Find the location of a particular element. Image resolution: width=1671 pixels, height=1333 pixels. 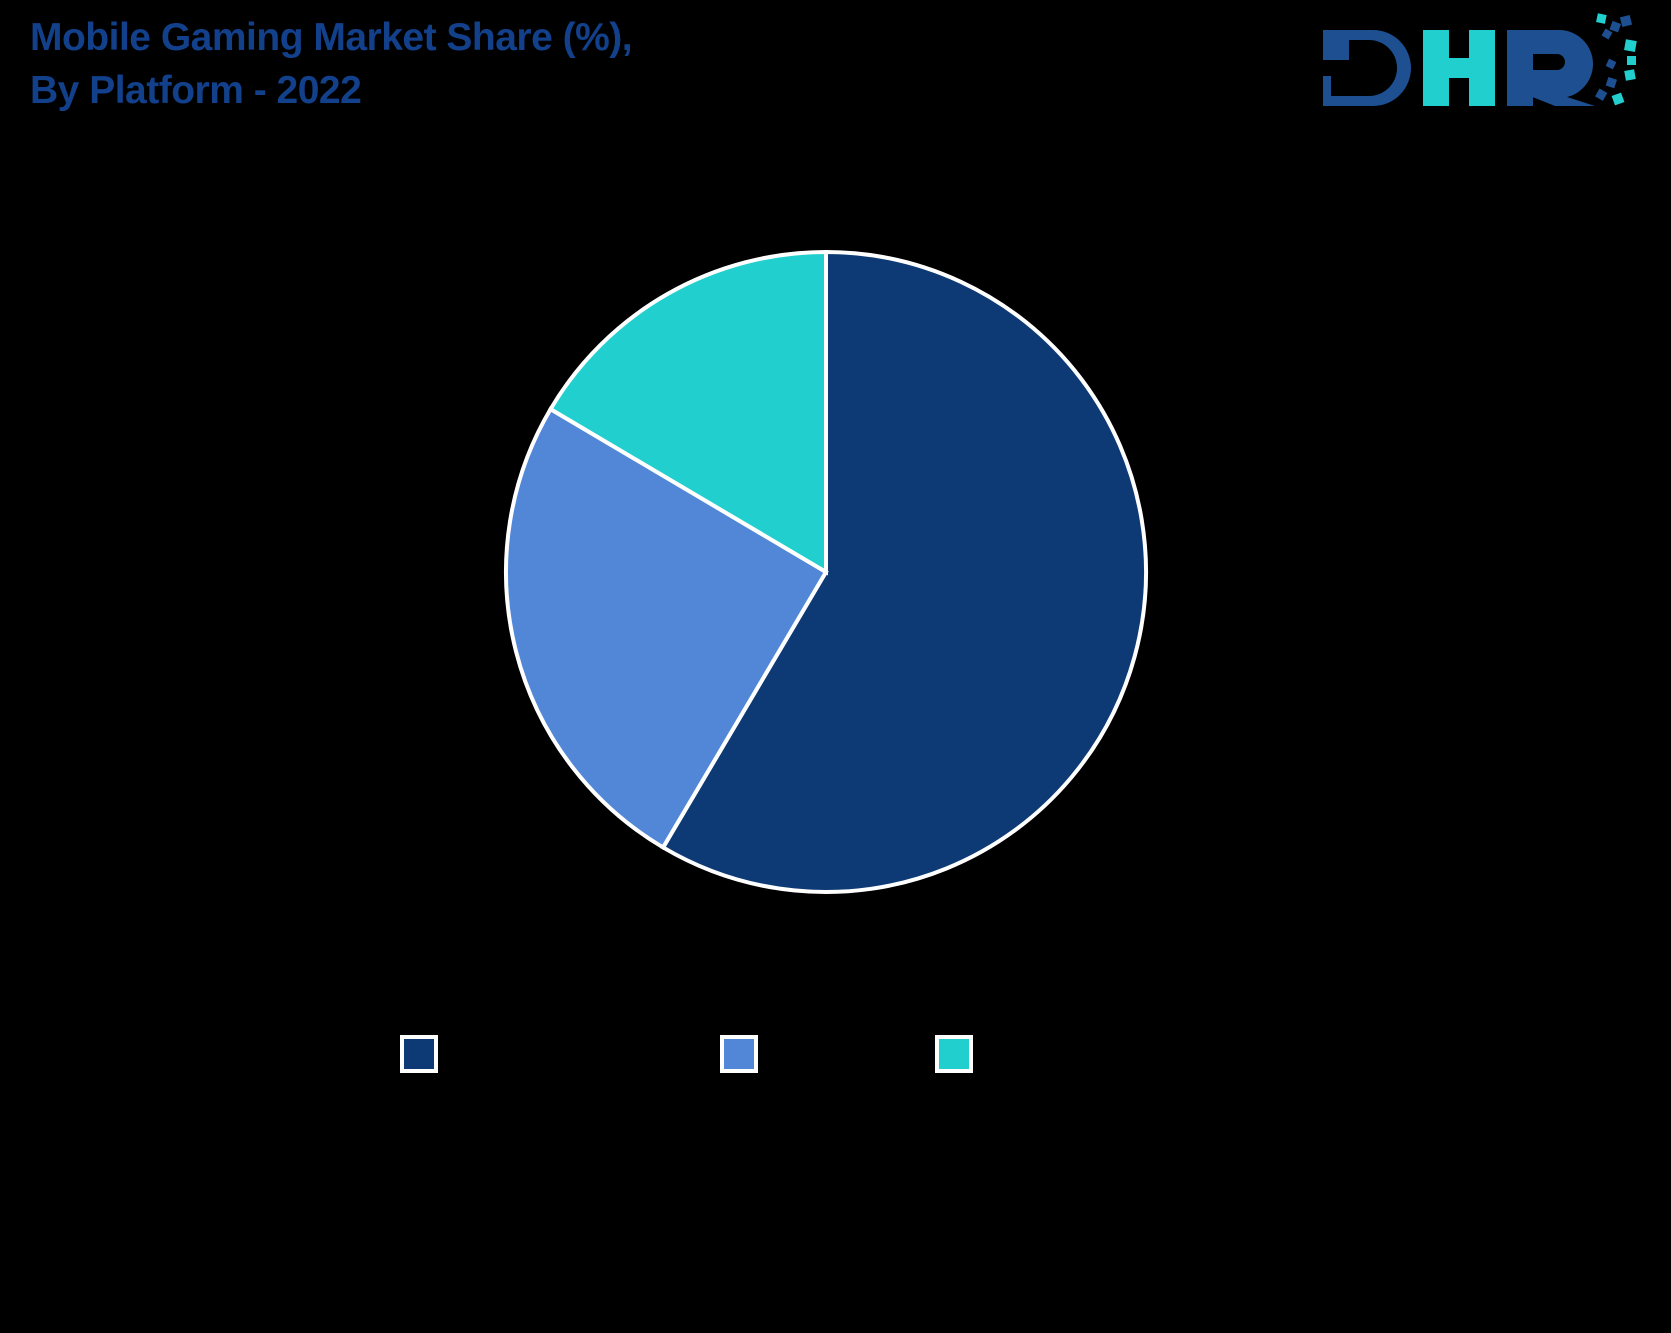

legend-item-others: Others is located at coordinates (990, 1054).